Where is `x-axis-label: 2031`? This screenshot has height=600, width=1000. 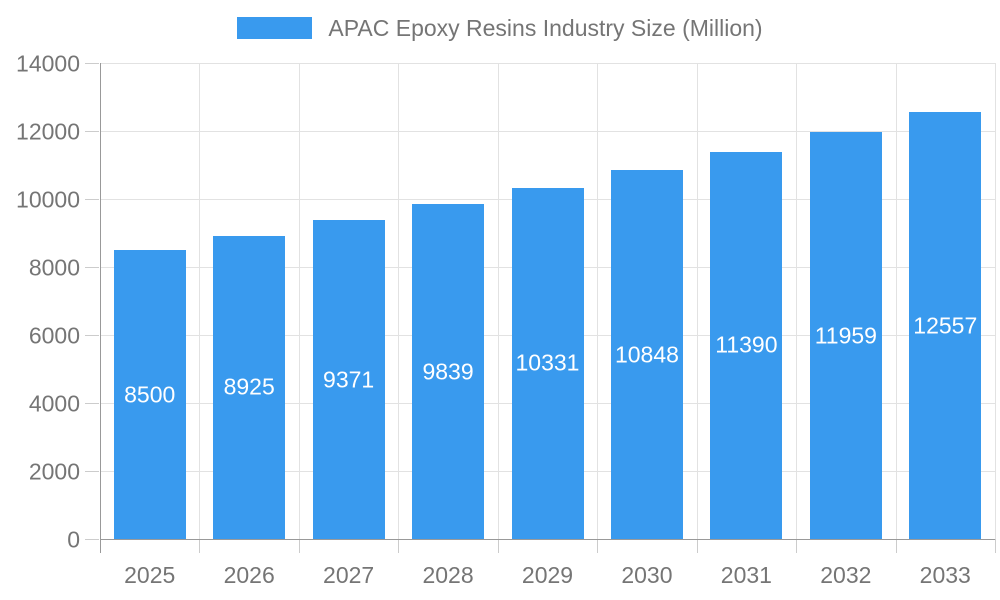 x-axis-label: 2031 is located at coordinates (746, 575).